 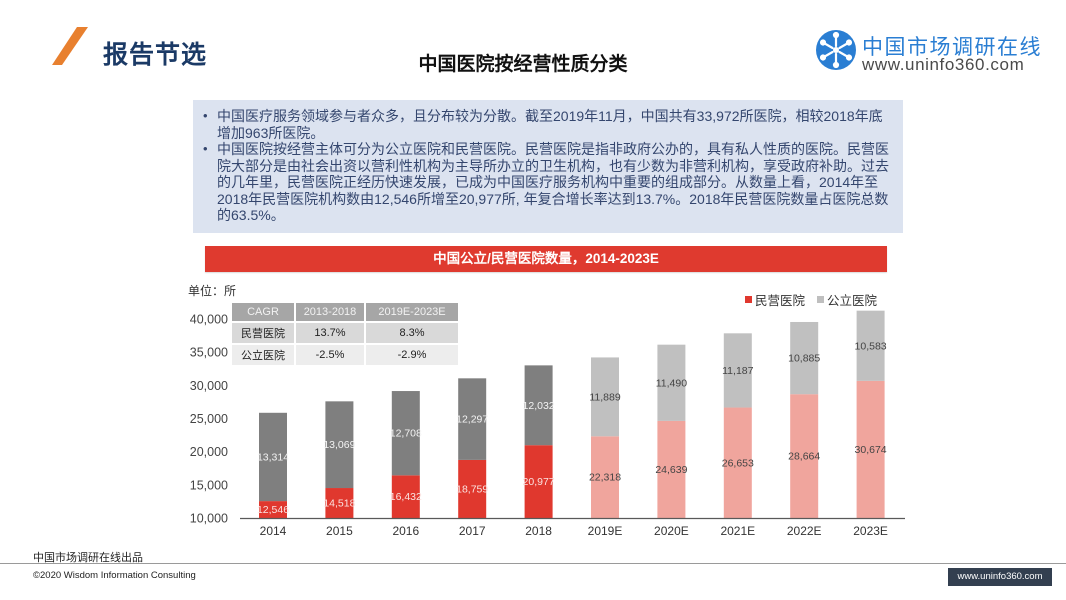 I want to click on x-tick-label: 2017, so click(x=472, y=531).